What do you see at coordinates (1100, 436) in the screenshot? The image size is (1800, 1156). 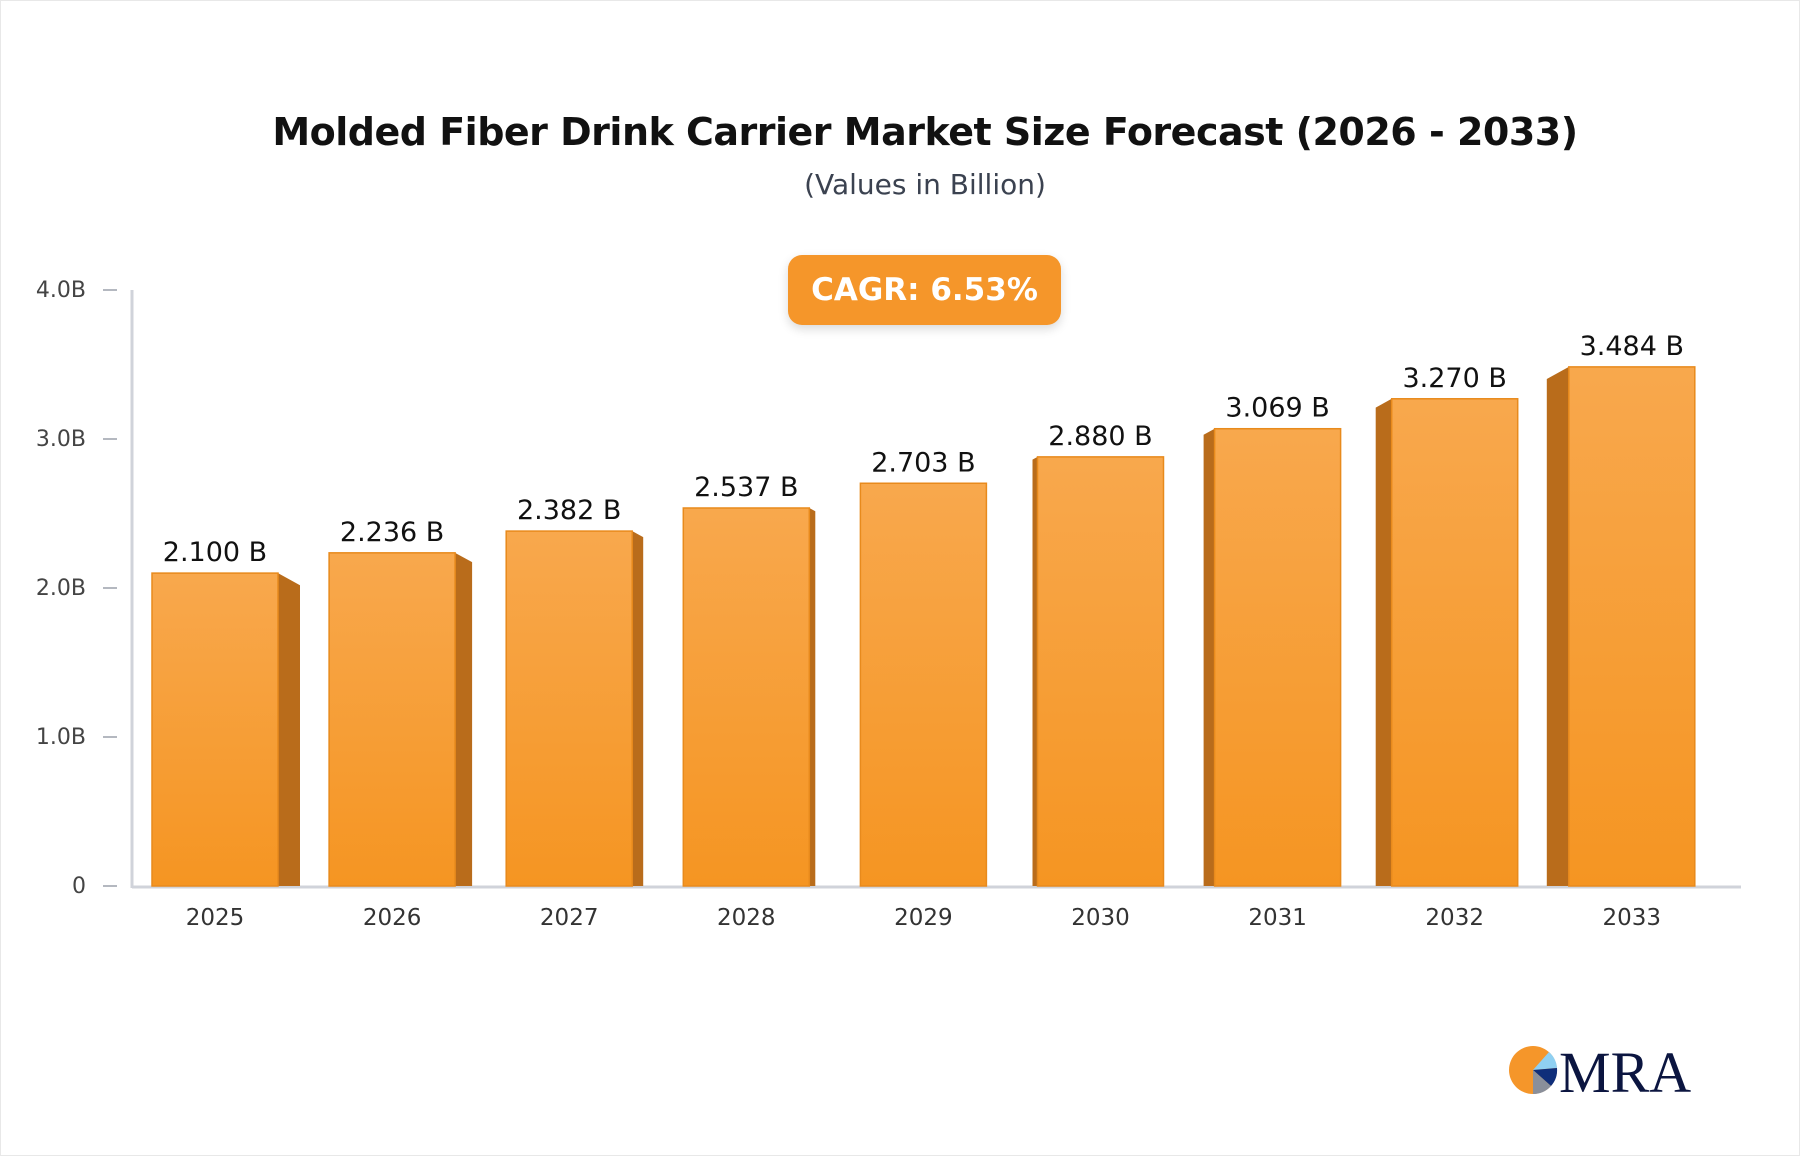 I see `data-label: 2.880 B` at bounding box center [1100, 436].